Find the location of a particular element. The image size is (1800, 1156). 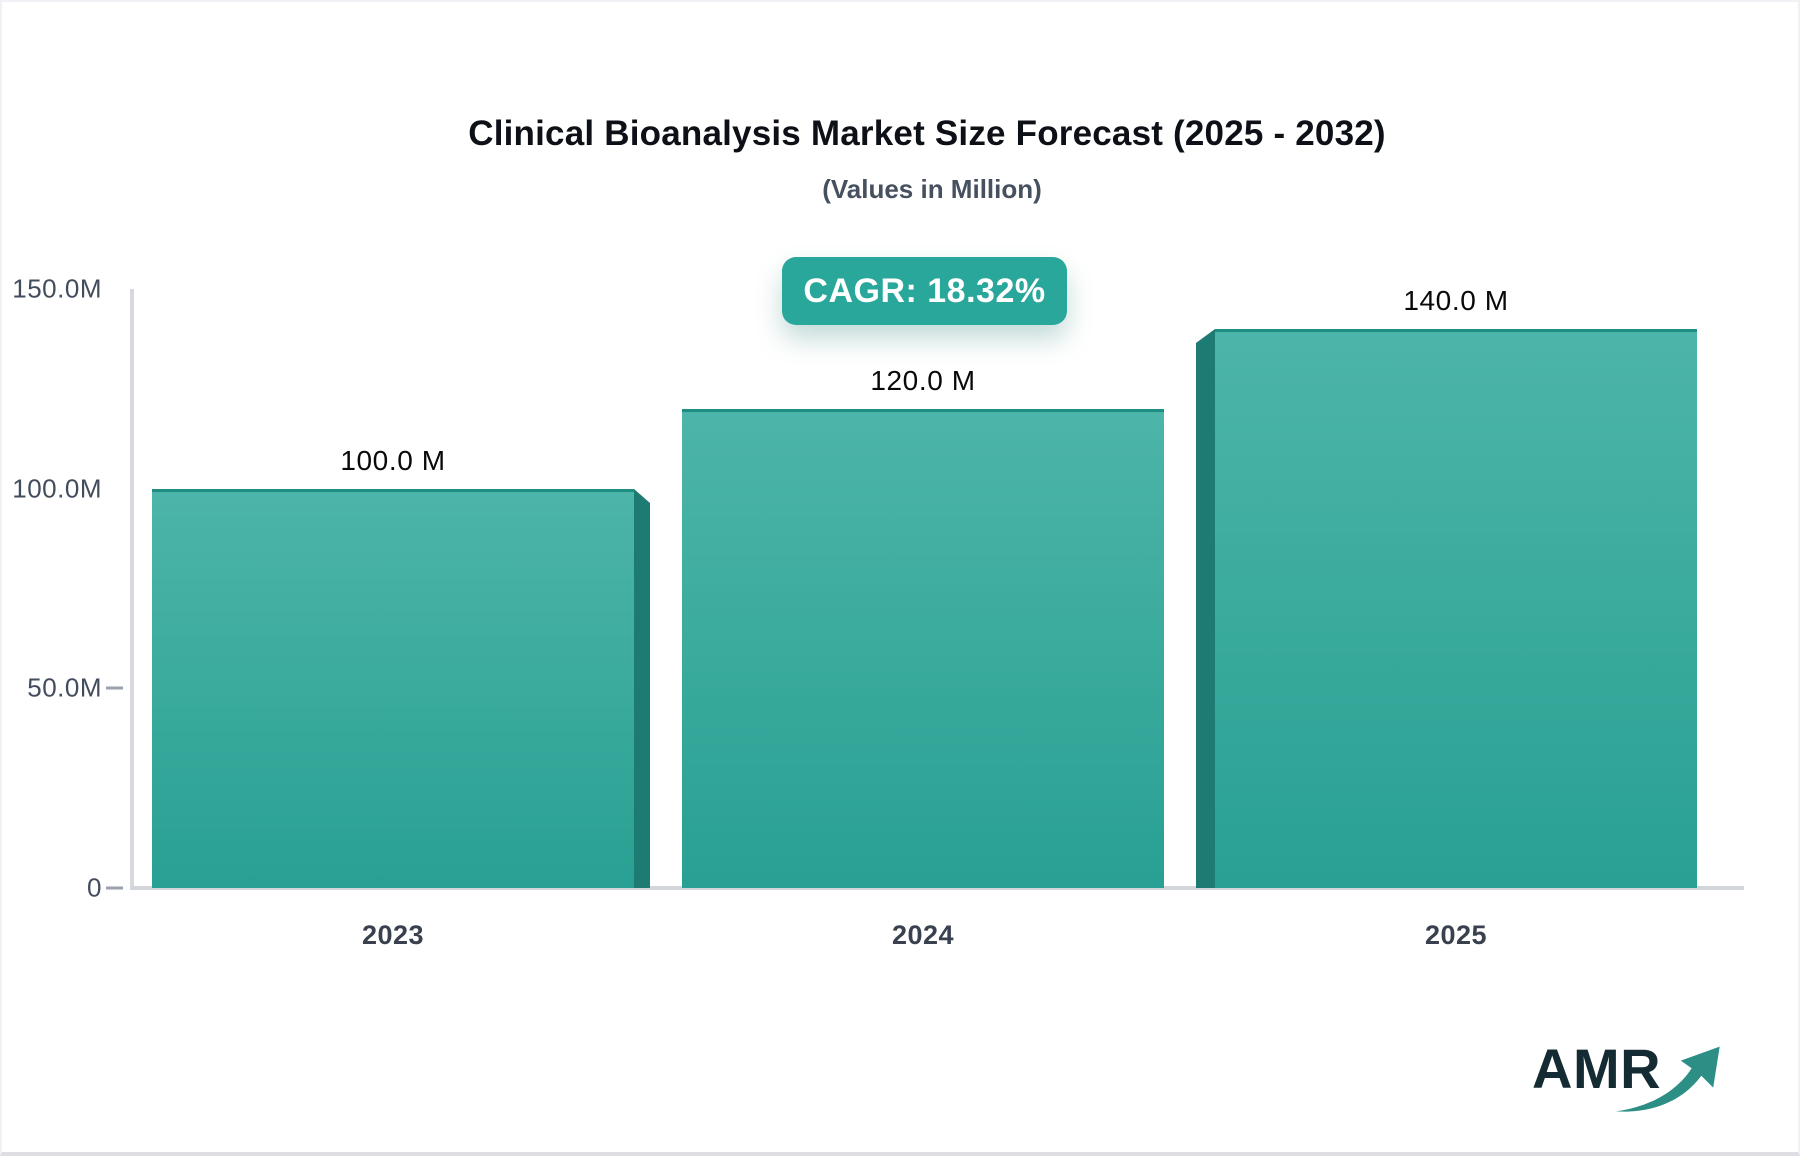

cagr-badge: CAGR: 18.32% is located at coordinates (924, 291).